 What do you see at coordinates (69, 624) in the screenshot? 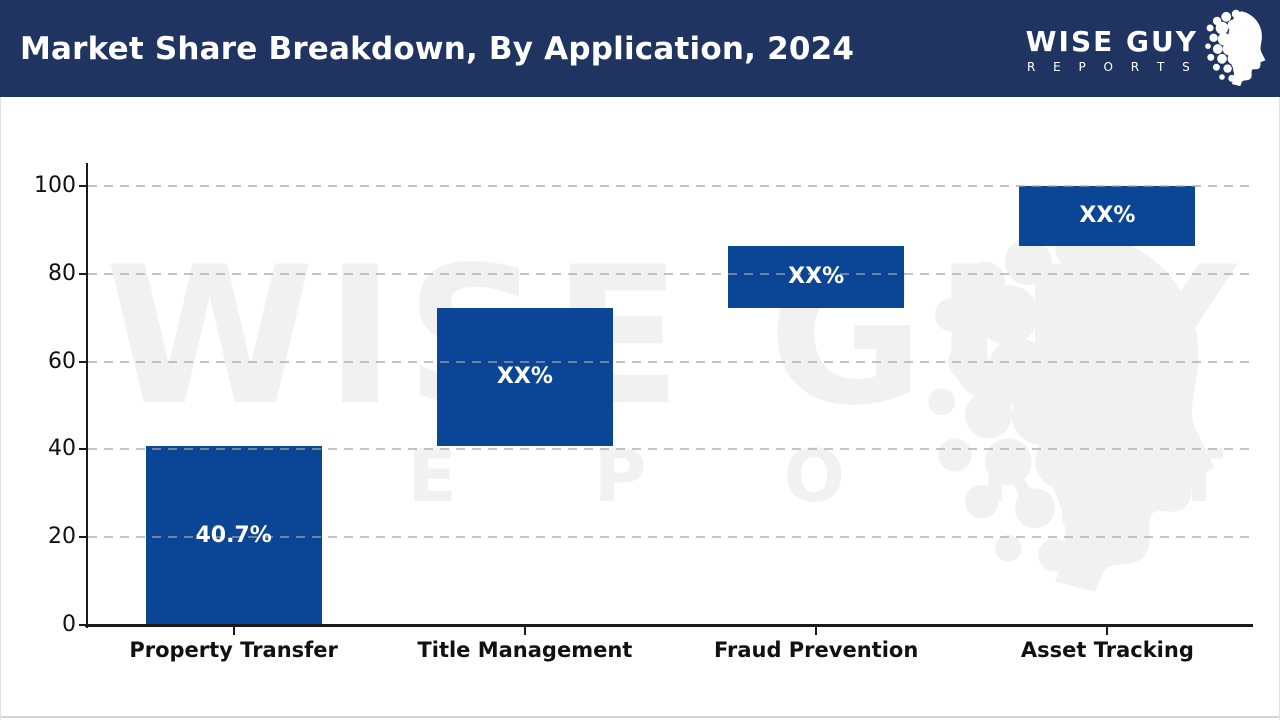
I see `y-tick-label-0: 0` at bounding box center [69, 624].